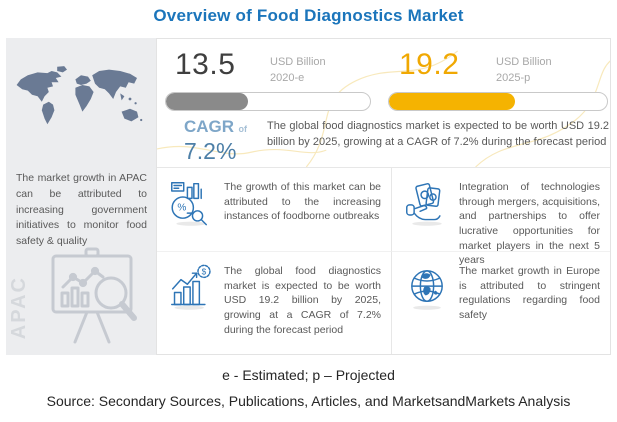  What do you see at coordinates (94, 295) in the screenshot?
I see `presentation-chart-magnifier-icon` at bounding box center [94, 295].